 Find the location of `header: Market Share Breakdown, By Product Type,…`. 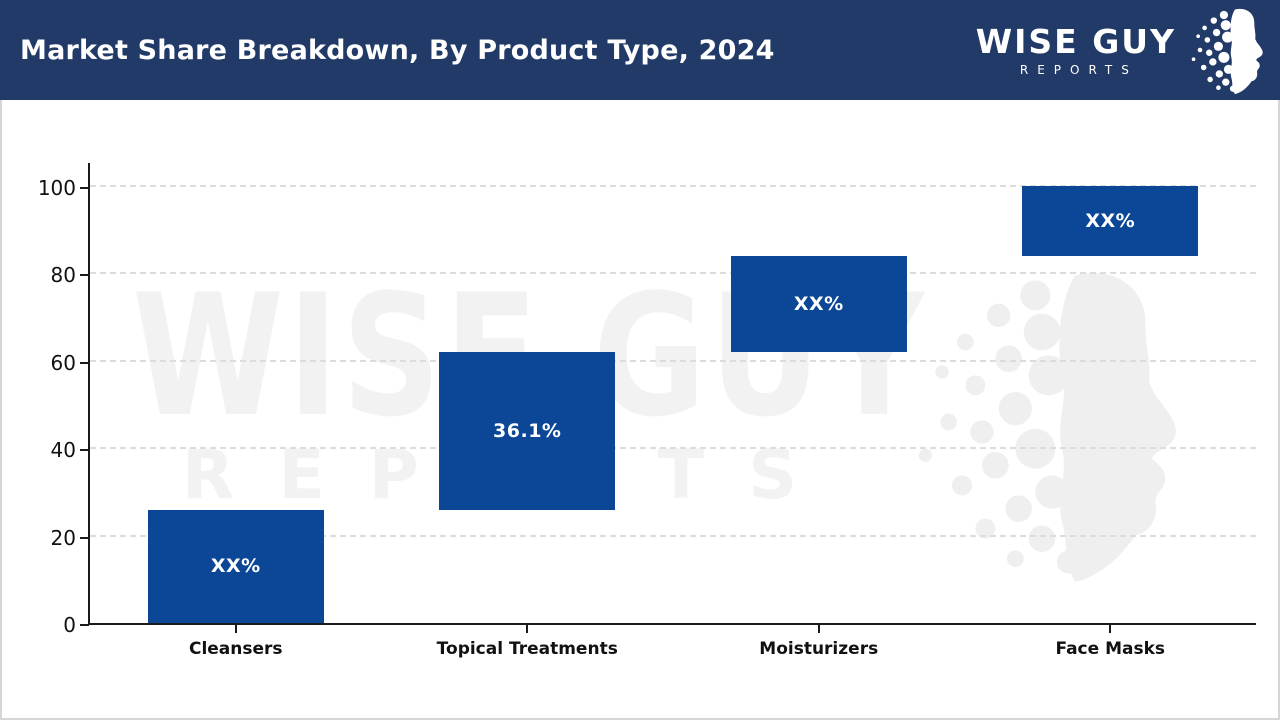

header: Market Share Breakdown, By Product Type,… is located at coordinates (640, 50).